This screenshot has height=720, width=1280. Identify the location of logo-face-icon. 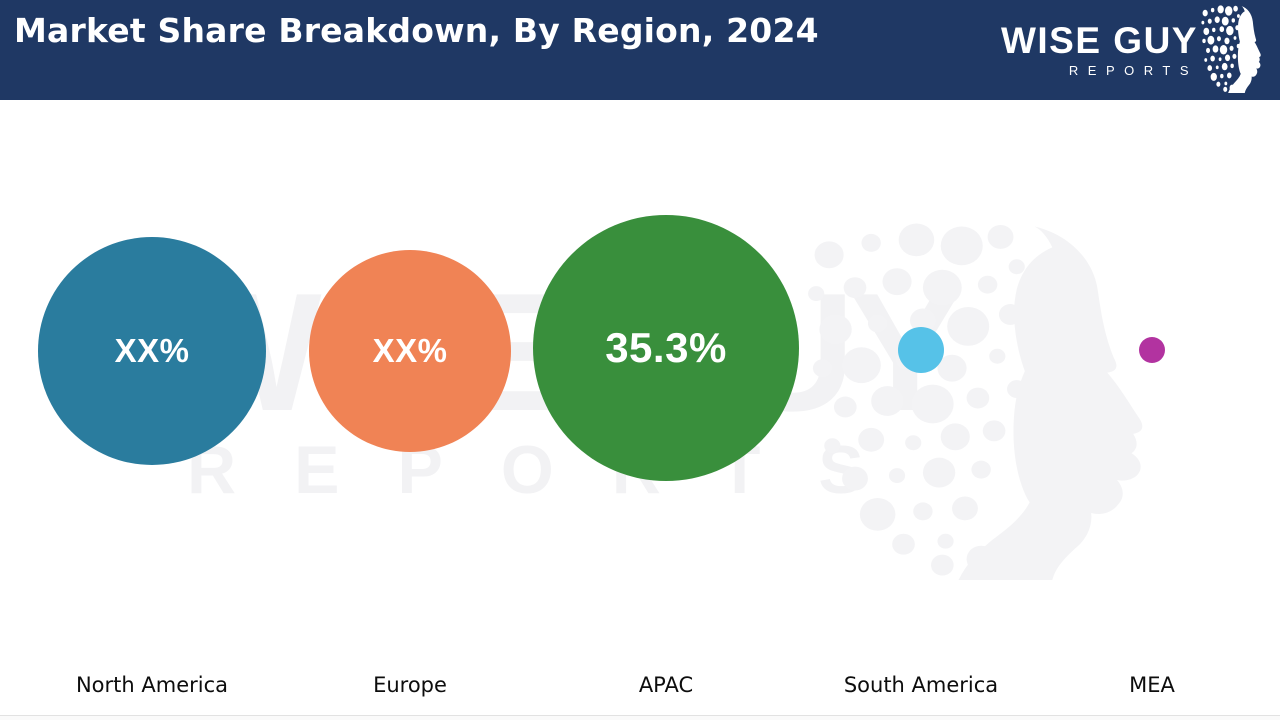
(1231, 49).